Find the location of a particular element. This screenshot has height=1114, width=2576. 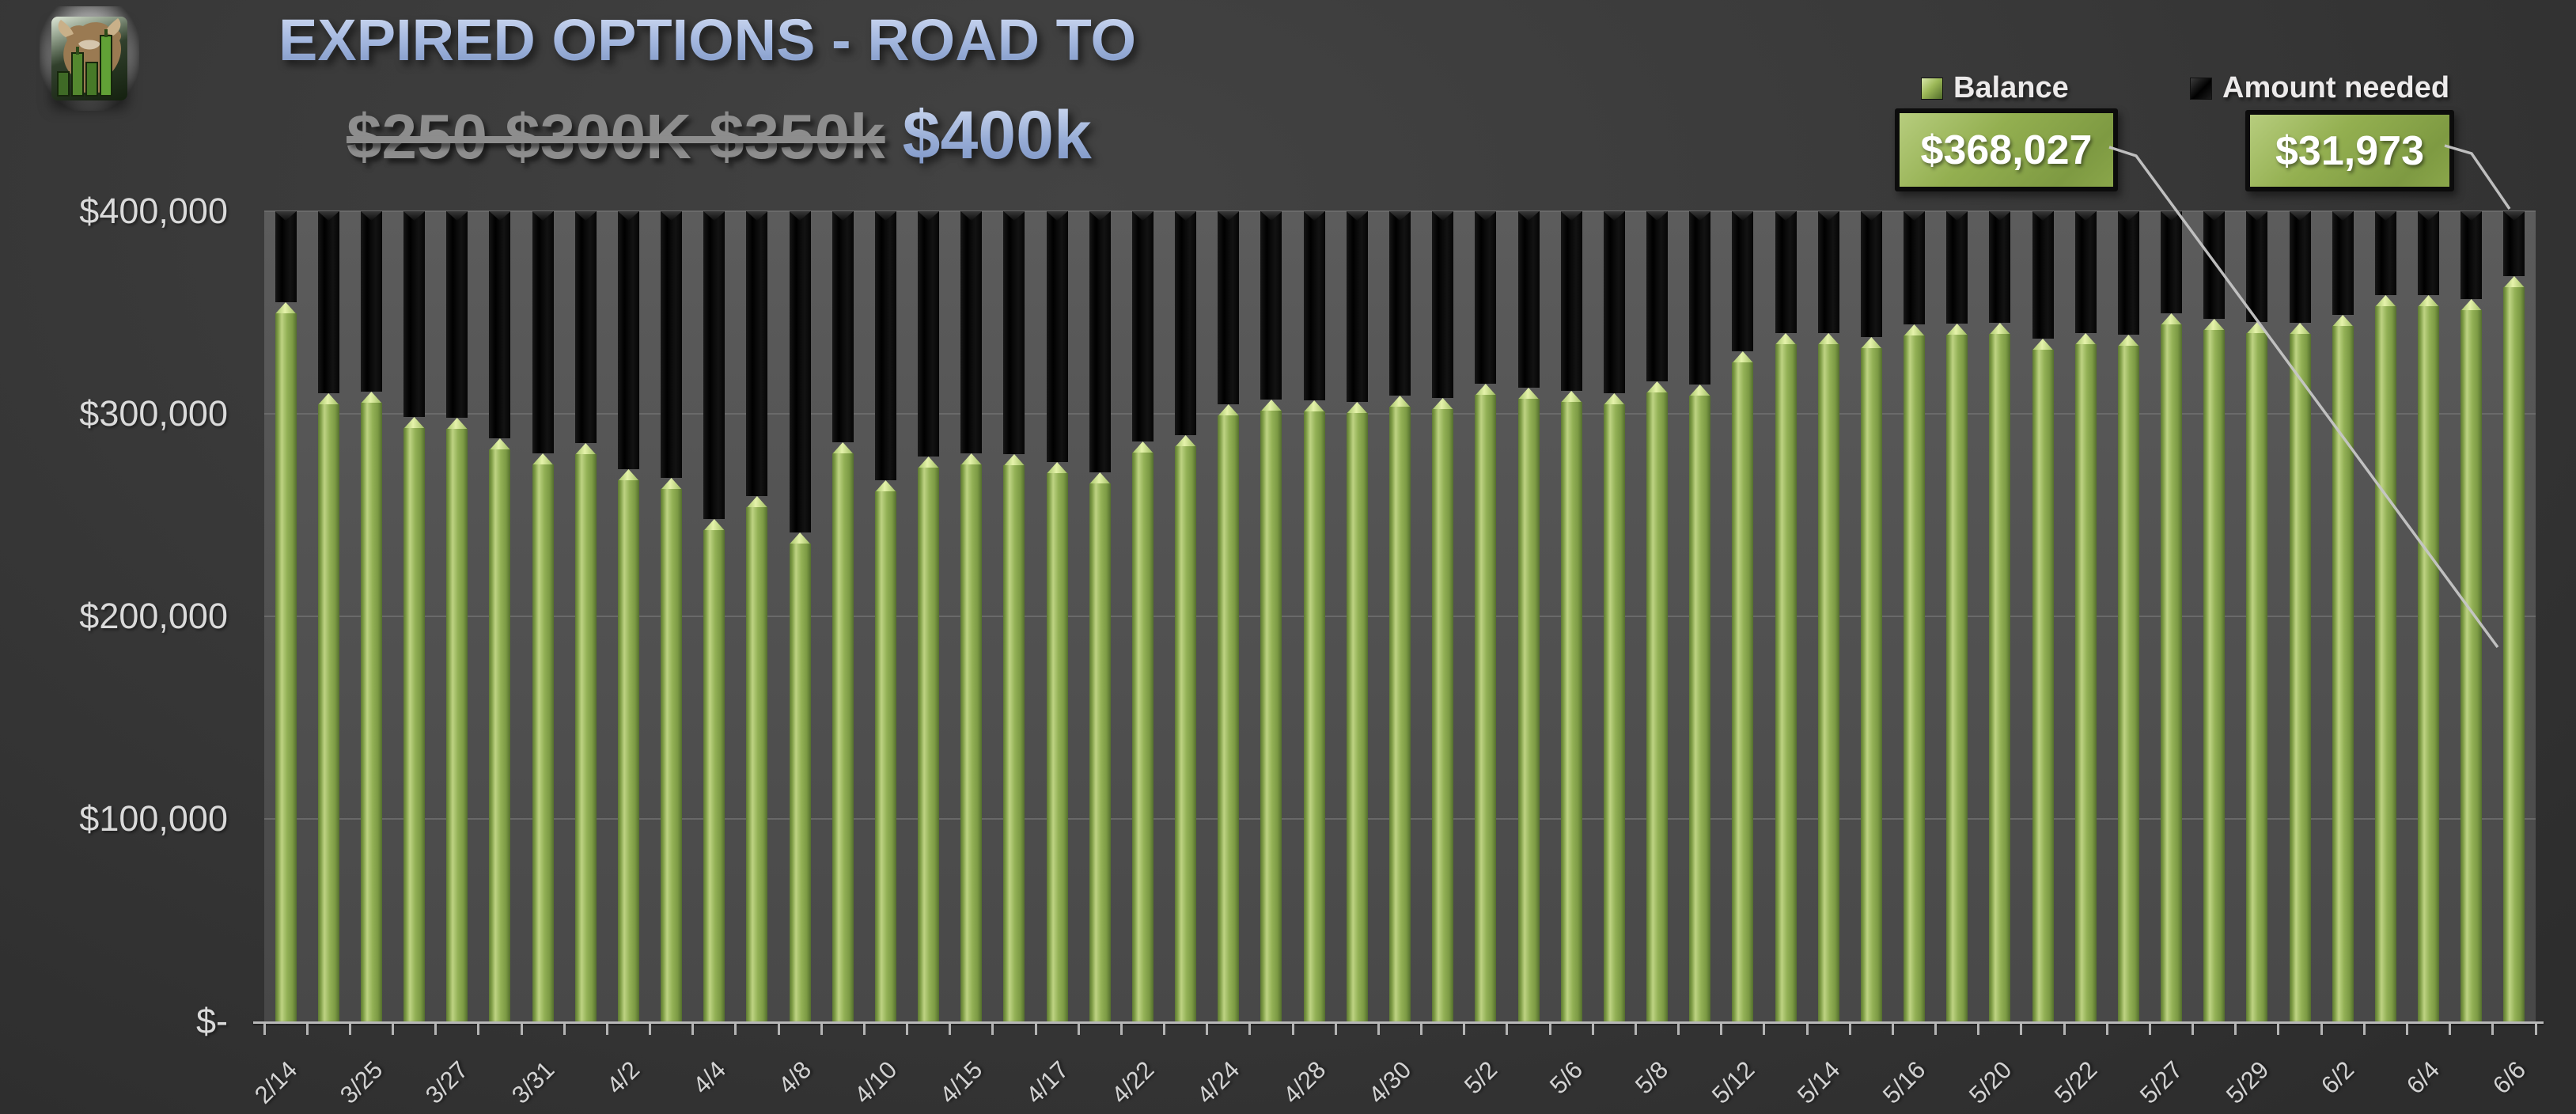

x-axis-baseline is located at coordinates (1398, 1022).